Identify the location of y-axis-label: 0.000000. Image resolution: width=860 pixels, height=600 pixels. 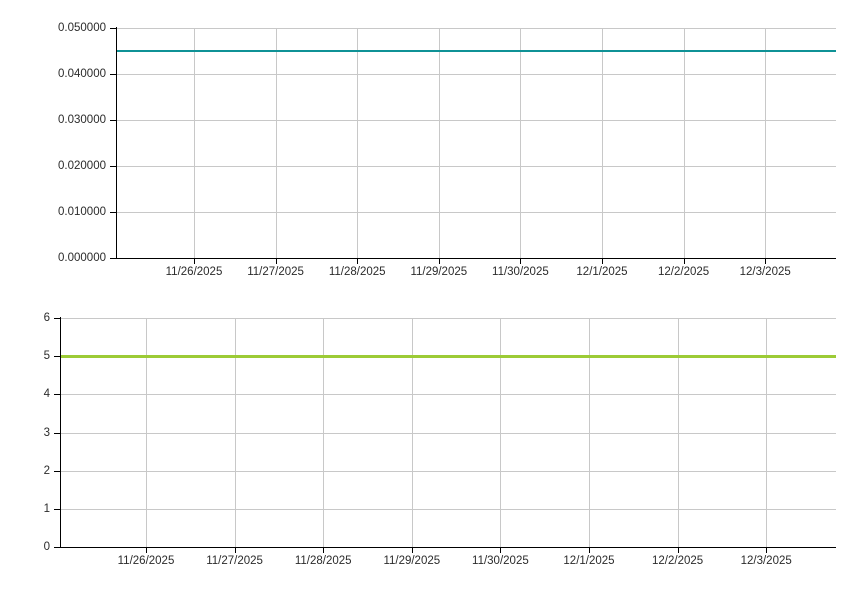
(82, 258).